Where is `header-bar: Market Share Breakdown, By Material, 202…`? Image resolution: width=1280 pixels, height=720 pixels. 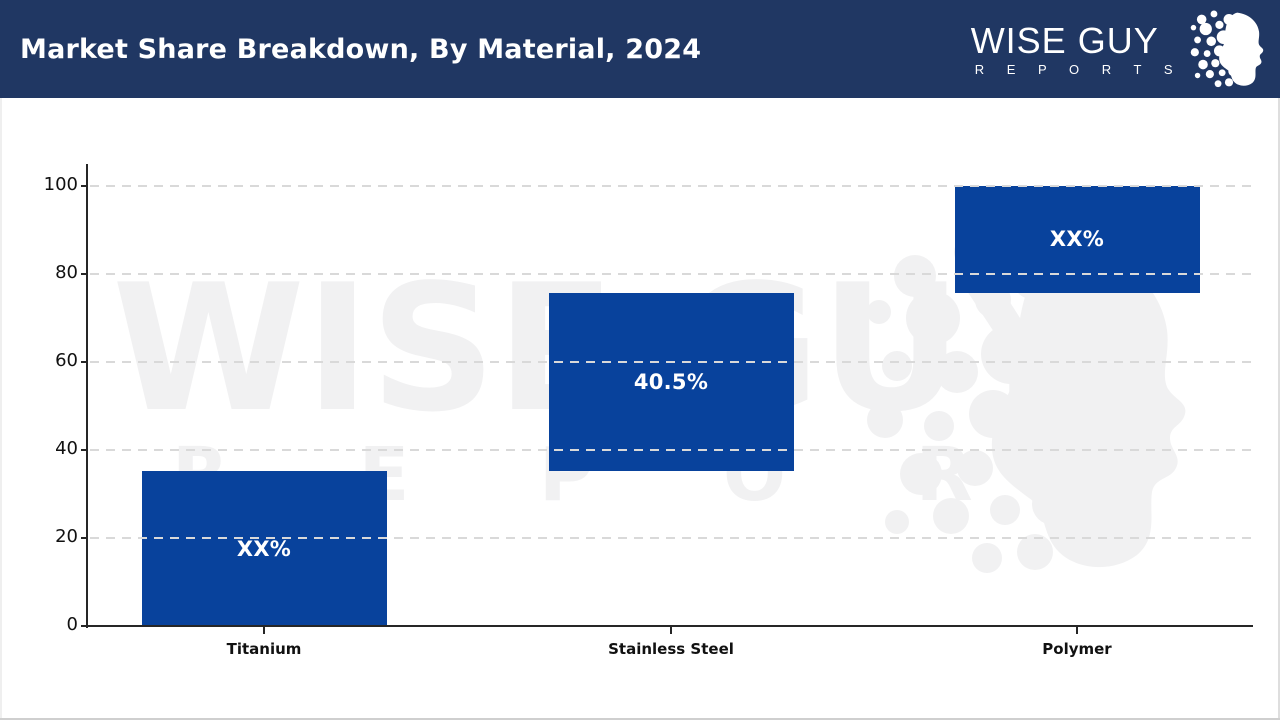 header-bar: Market Share Breakdown, By Material, 202… is located at coordinates (640, 49).